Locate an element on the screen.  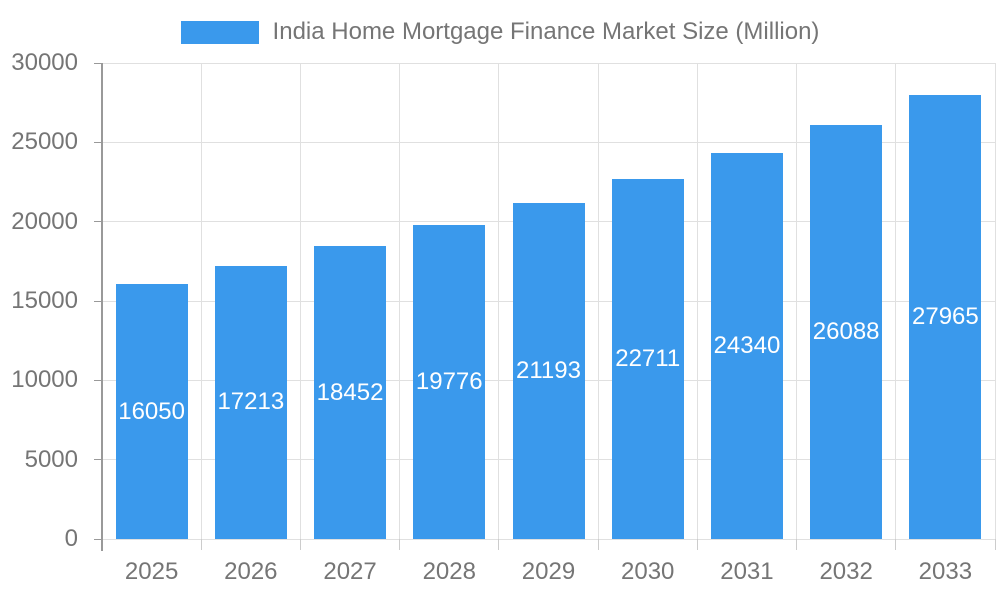
y-tick-label: 5000 is located at coordinates (51, 459).